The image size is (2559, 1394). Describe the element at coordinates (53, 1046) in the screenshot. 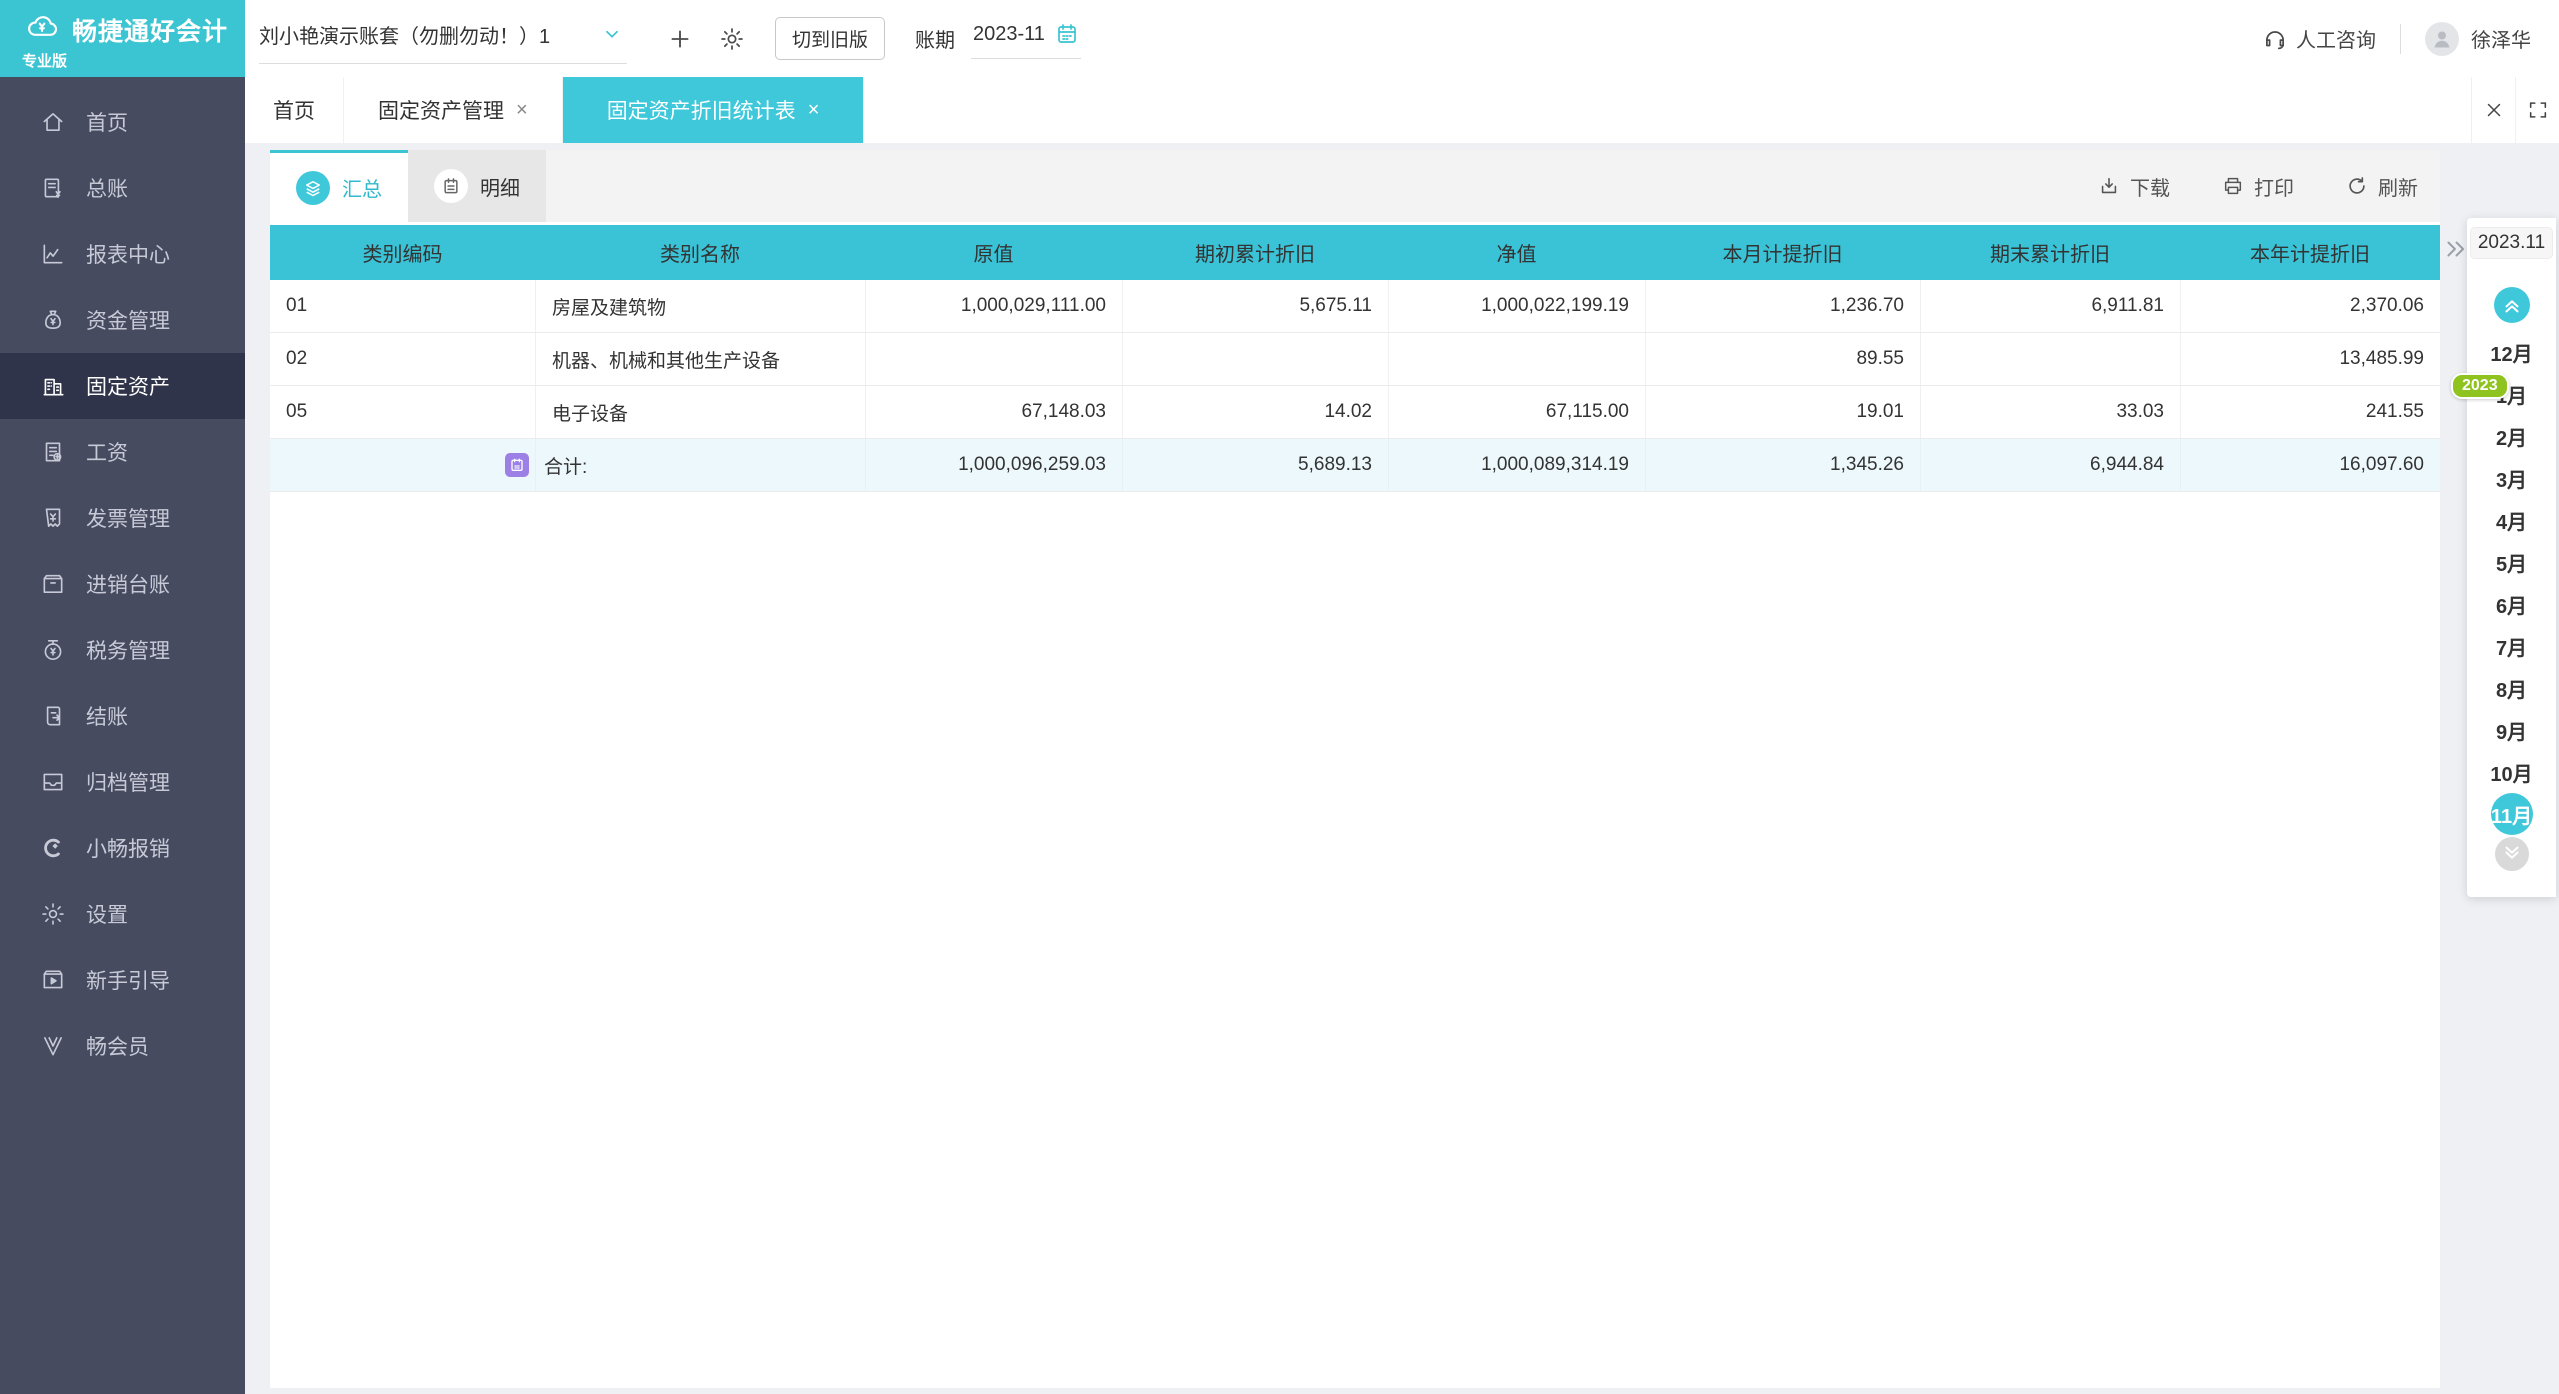

I see `member-icon` at that location.